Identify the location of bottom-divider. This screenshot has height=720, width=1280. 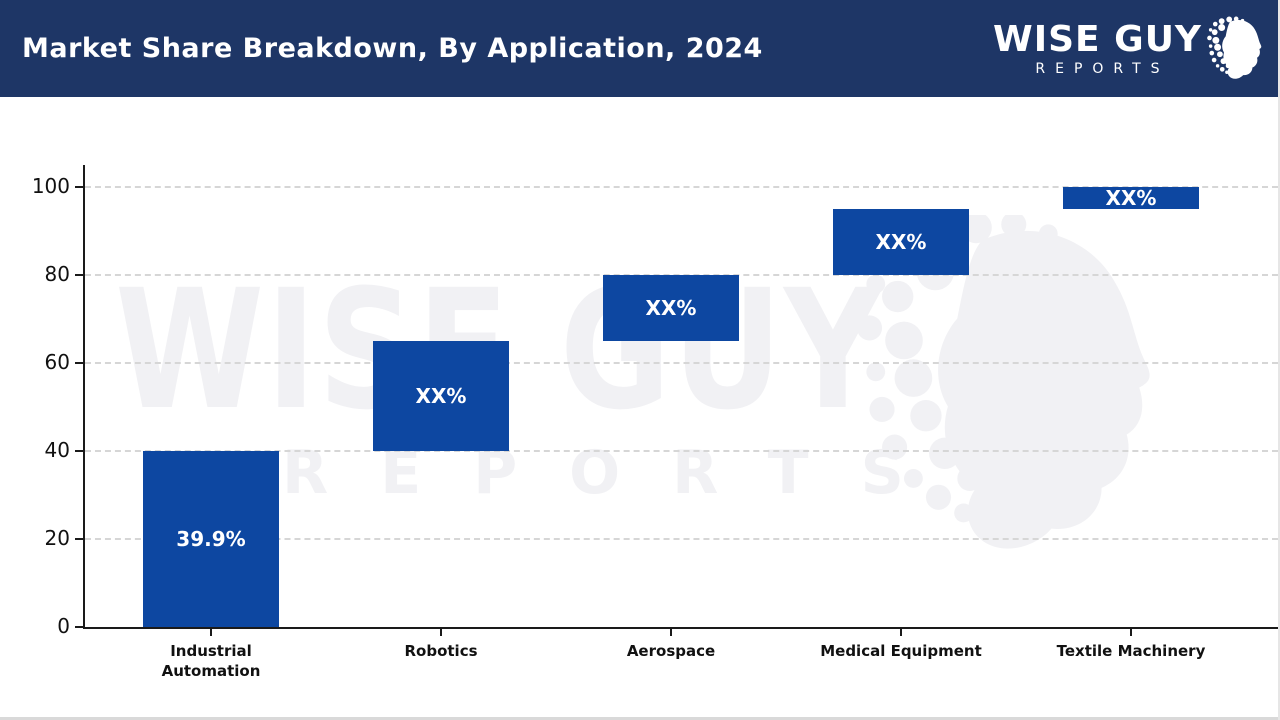
(639, 718).